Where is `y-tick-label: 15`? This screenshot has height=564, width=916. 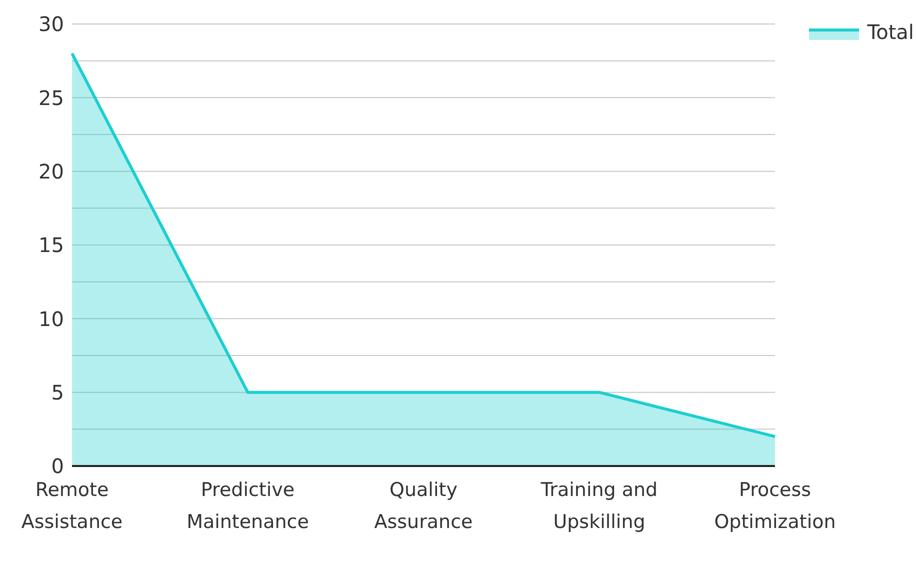
y-tick-label: 15 is located at coordinates (51, 245).